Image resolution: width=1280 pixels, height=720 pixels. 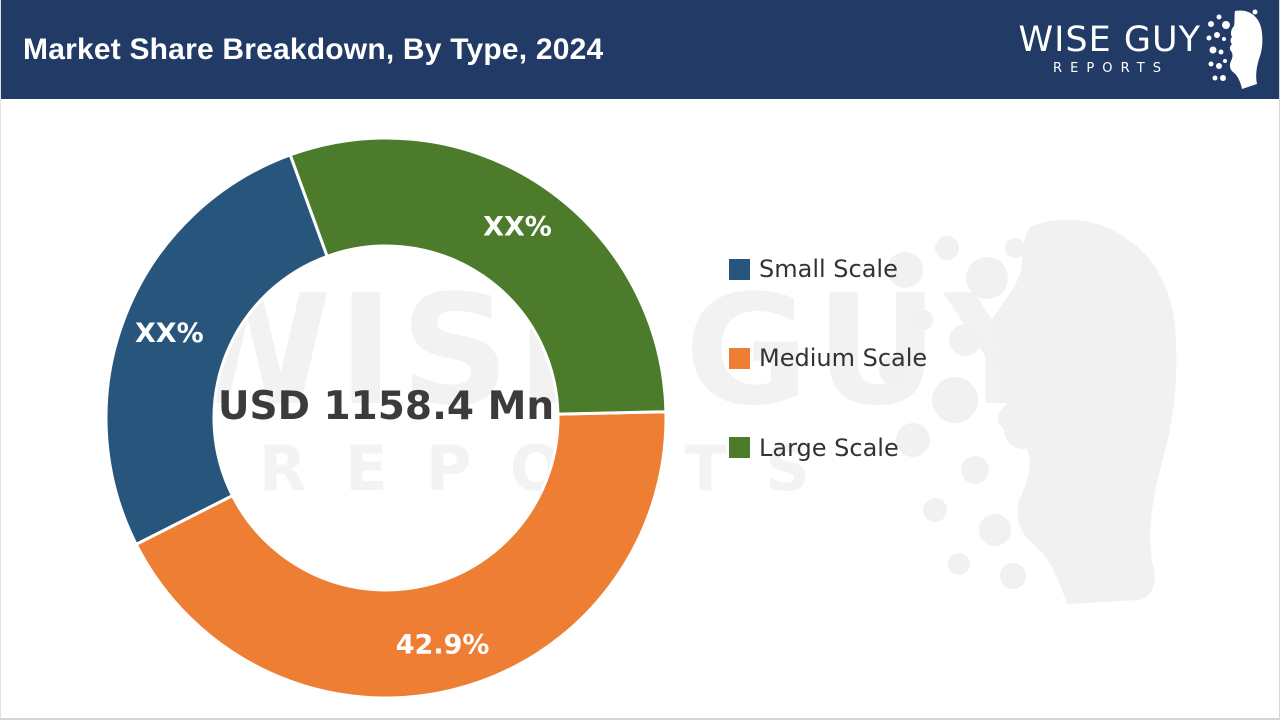 I want to click on legend-swatch-large-scale, so click(x=739, y=448).